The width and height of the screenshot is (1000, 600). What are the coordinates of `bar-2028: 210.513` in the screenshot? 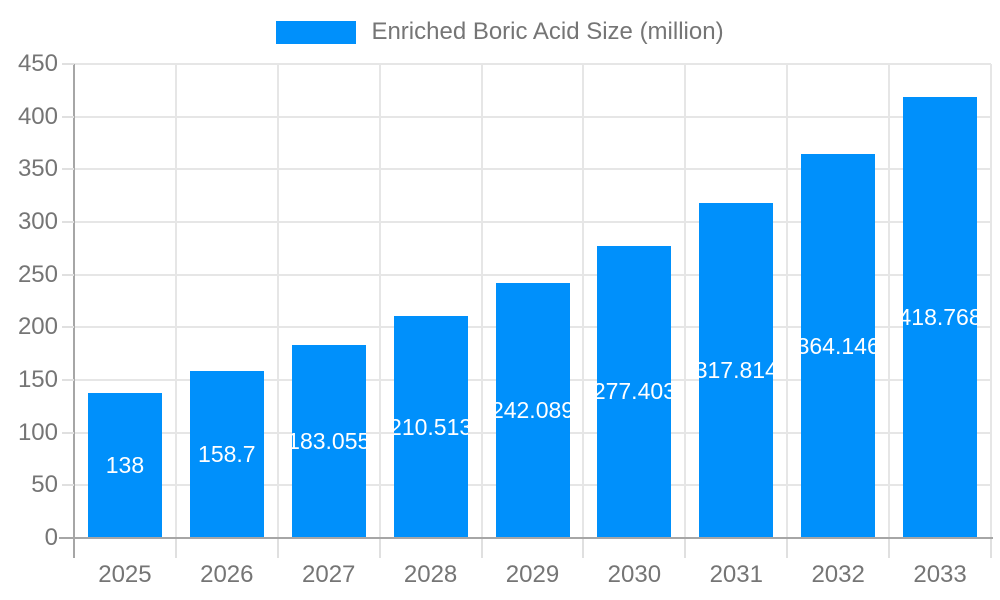 It's located at (430, 427).